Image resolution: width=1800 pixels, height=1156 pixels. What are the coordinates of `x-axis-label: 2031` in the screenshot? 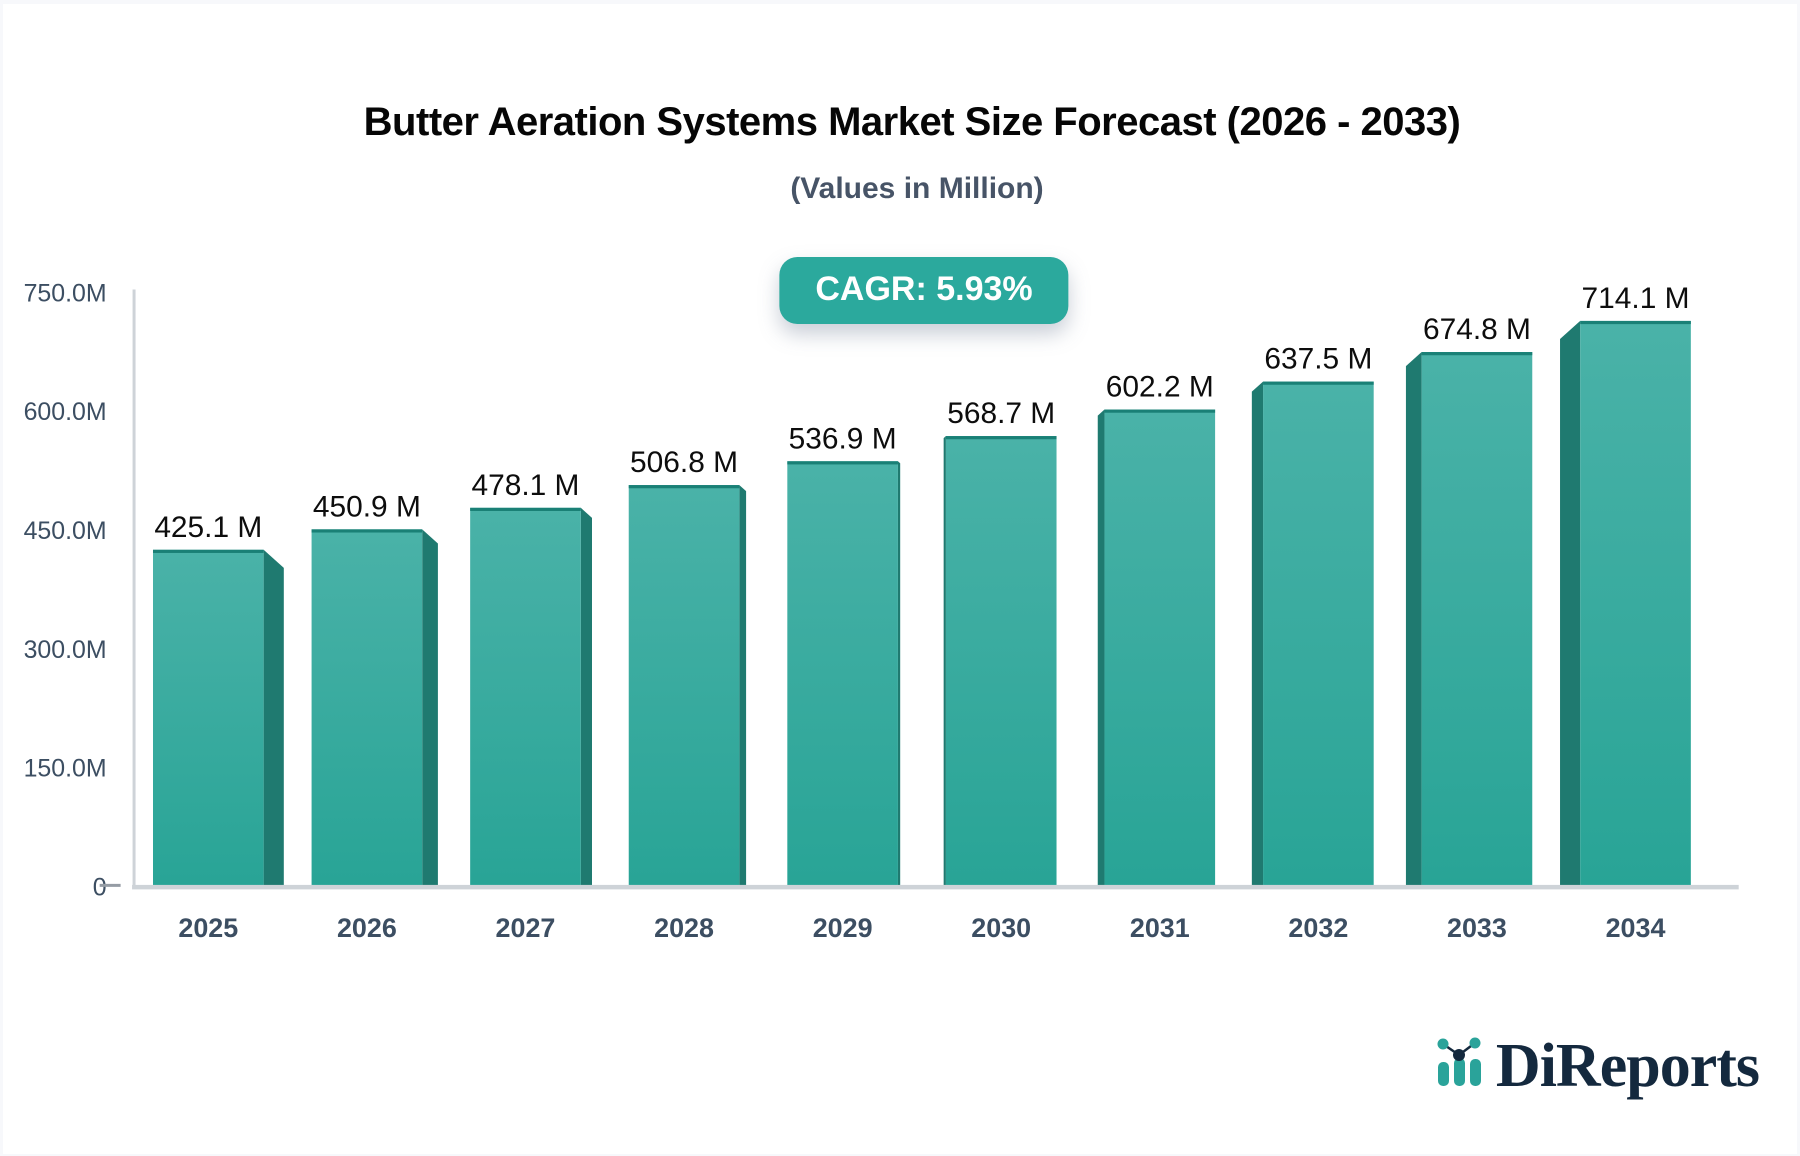 It's located at (1160, 928).